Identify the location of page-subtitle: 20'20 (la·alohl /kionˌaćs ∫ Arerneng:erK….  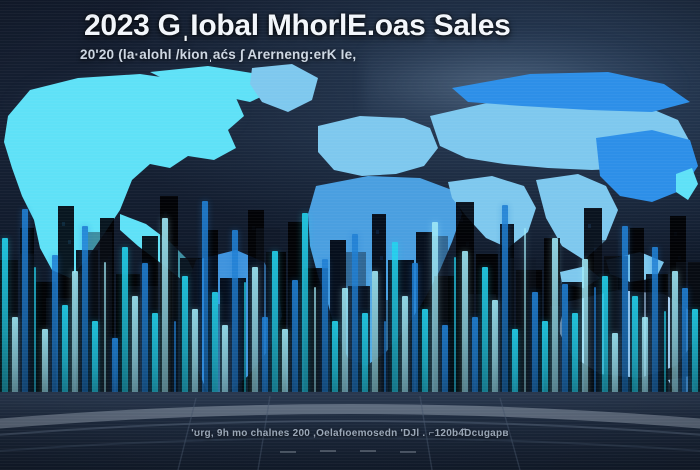
(218, 54).